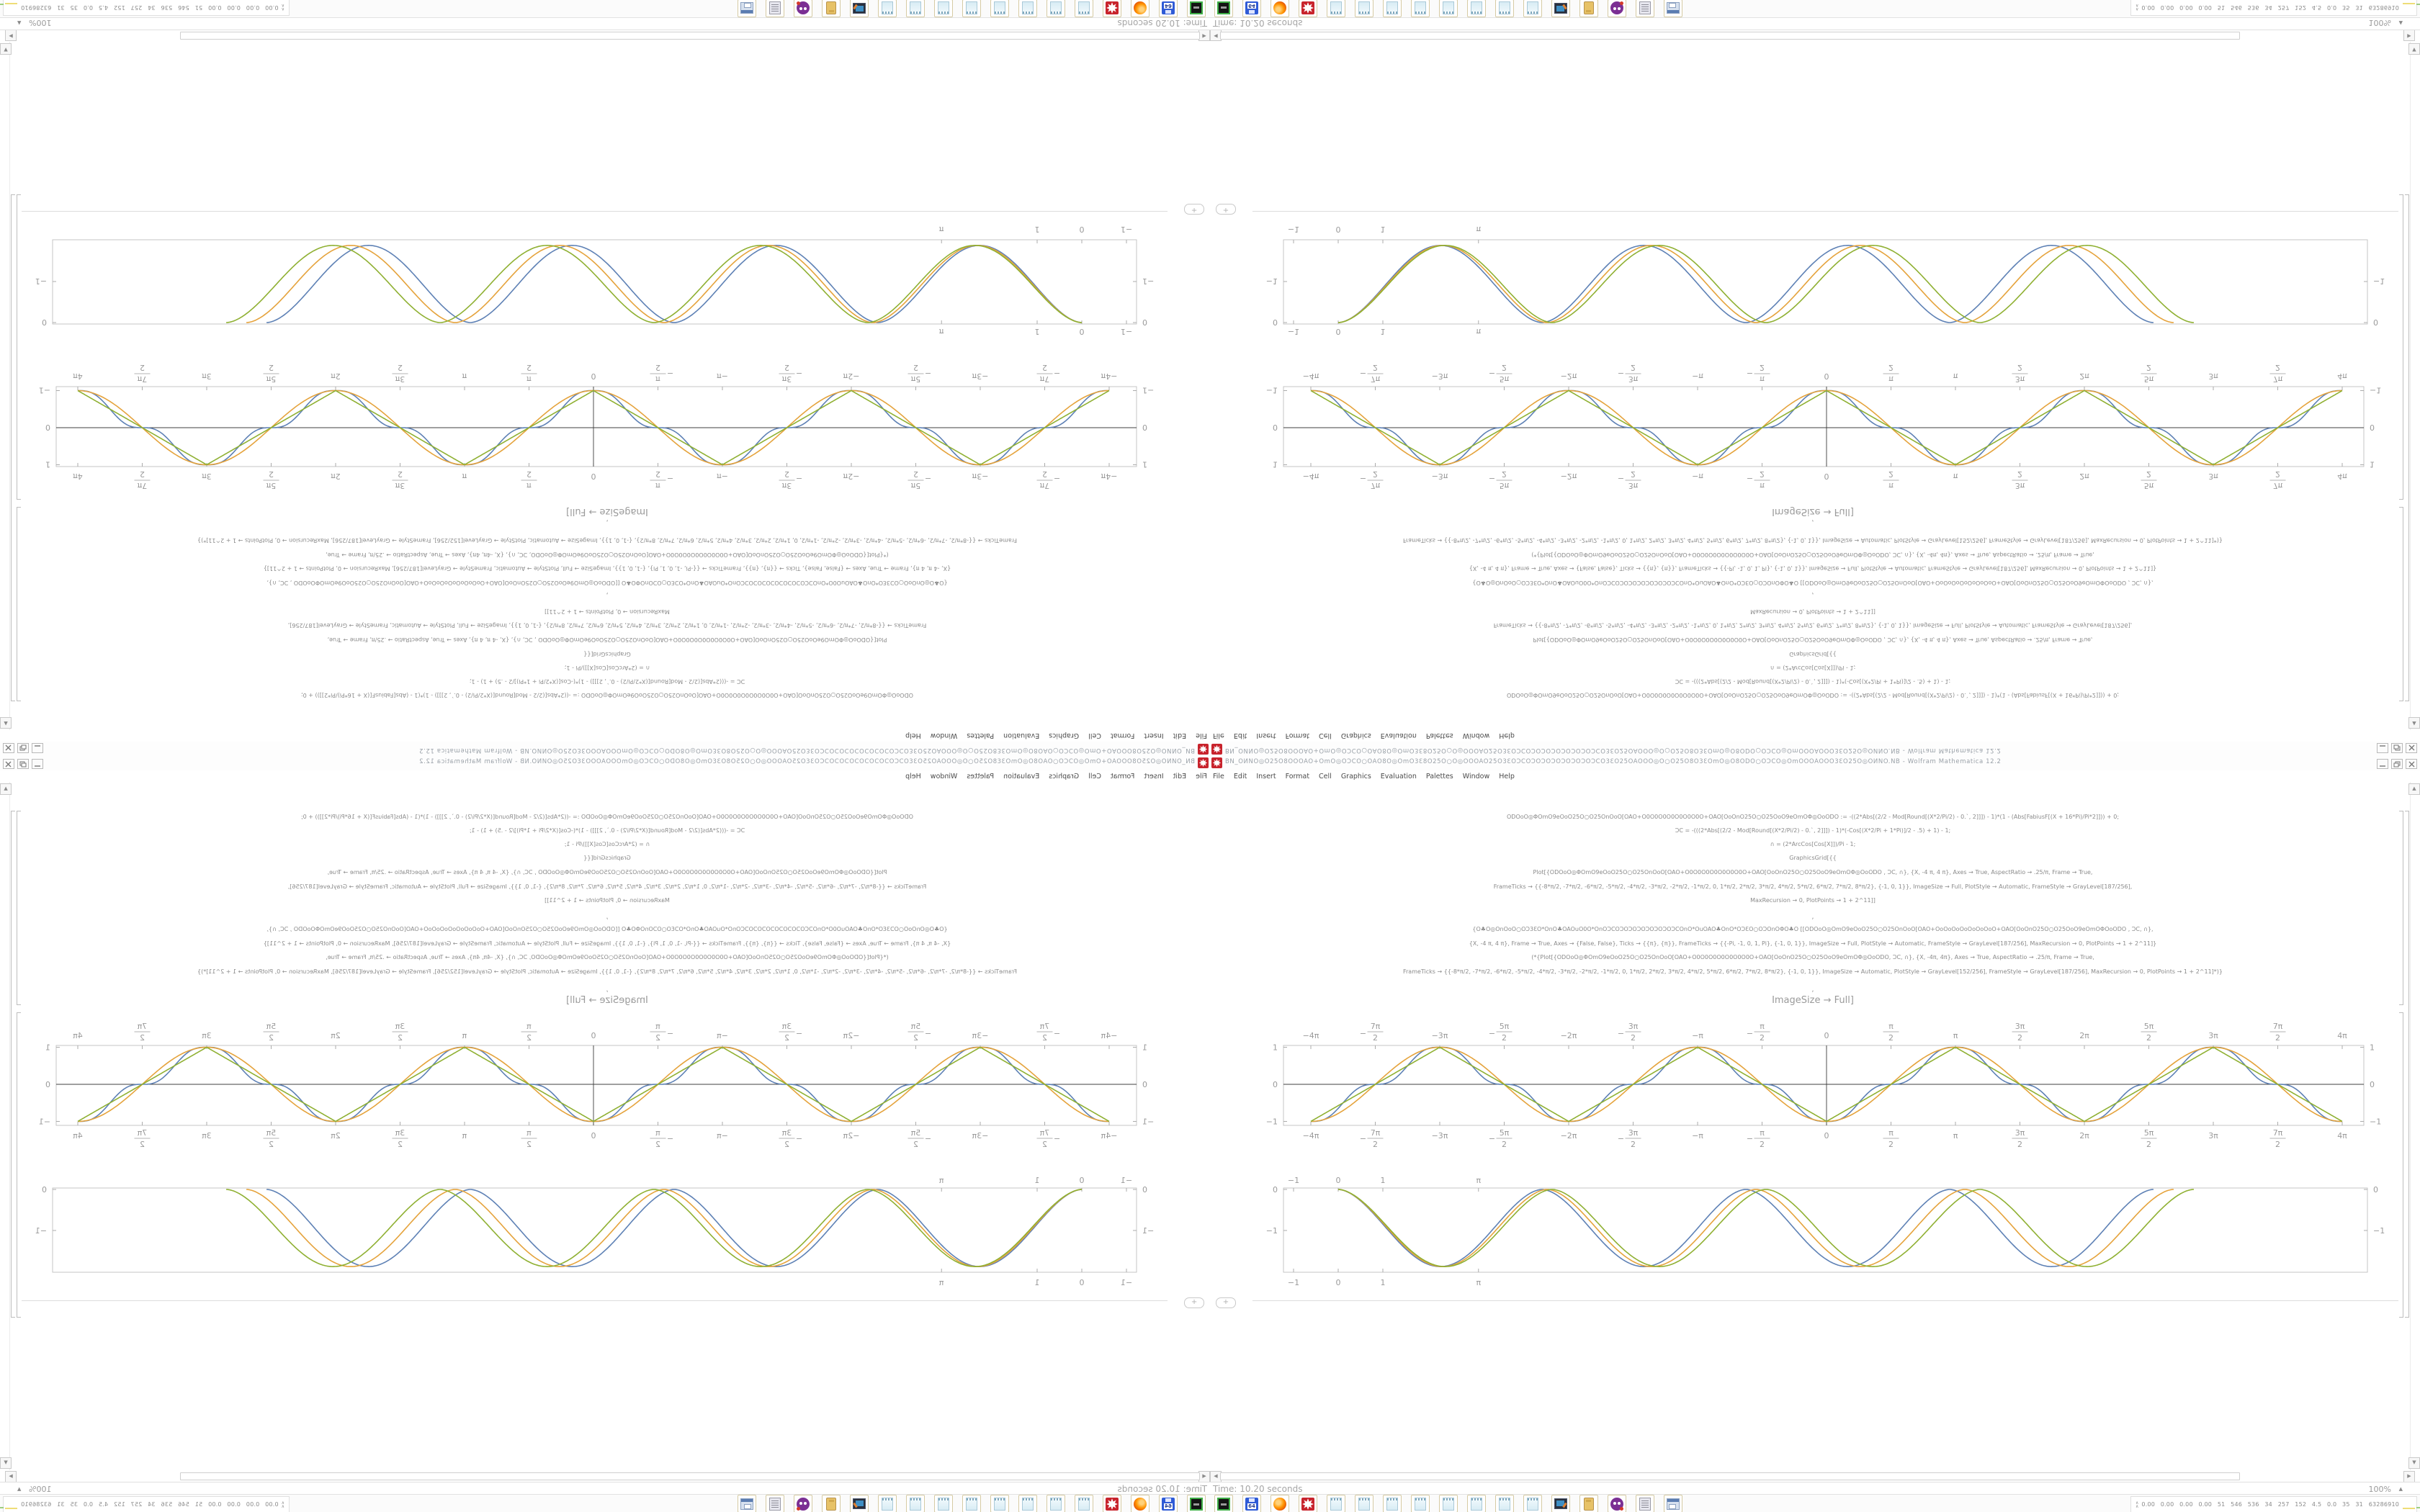  I want to click on taskbar-icon-monitor, so click(1560, 1503).